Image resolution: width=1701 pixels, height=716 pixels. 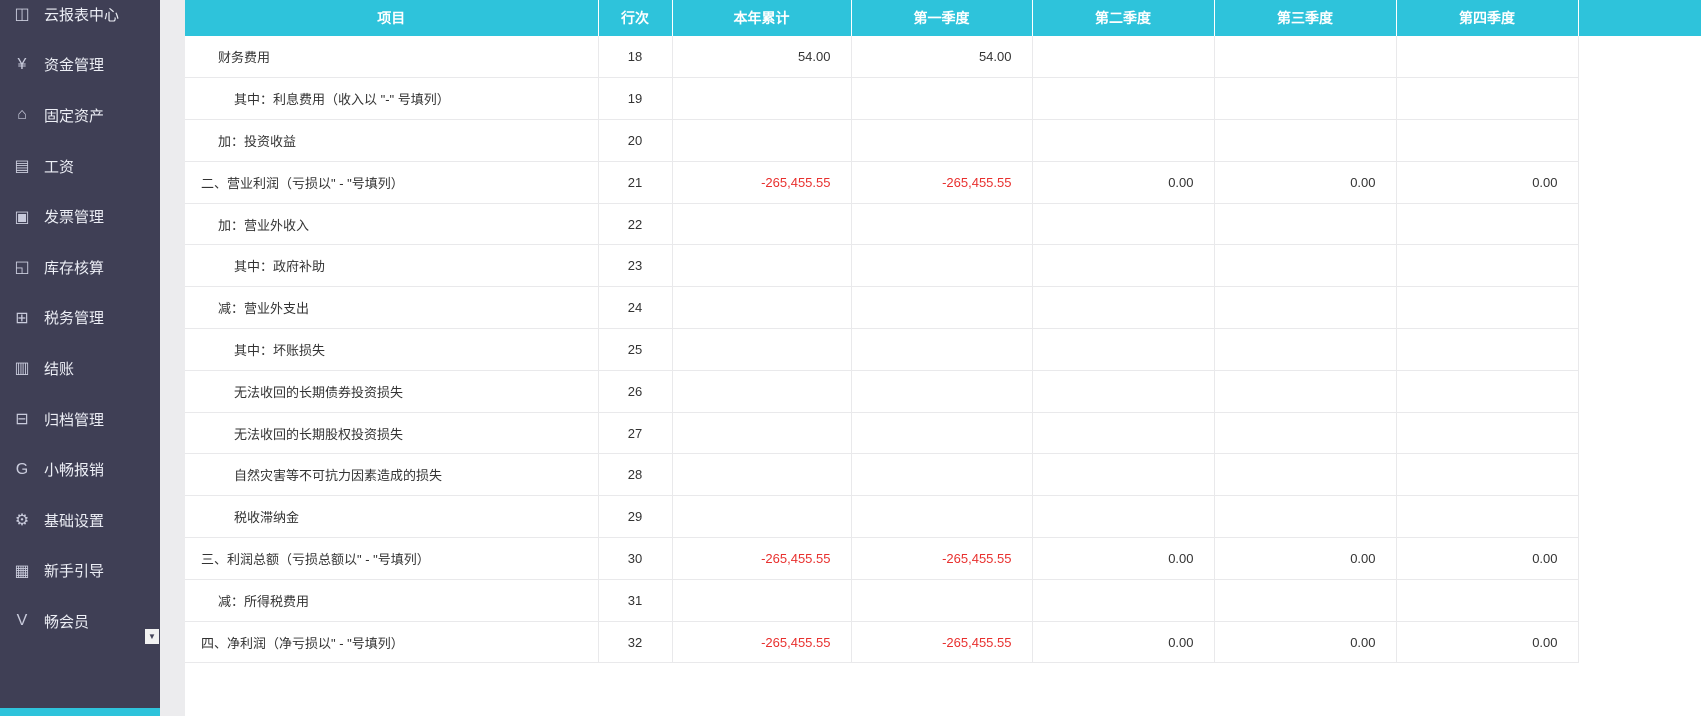 What do you see at coordinates (74, 66) in the screenshot?
I see `sidebar-item-label: 资金管理` at bounding box center [74, 66].